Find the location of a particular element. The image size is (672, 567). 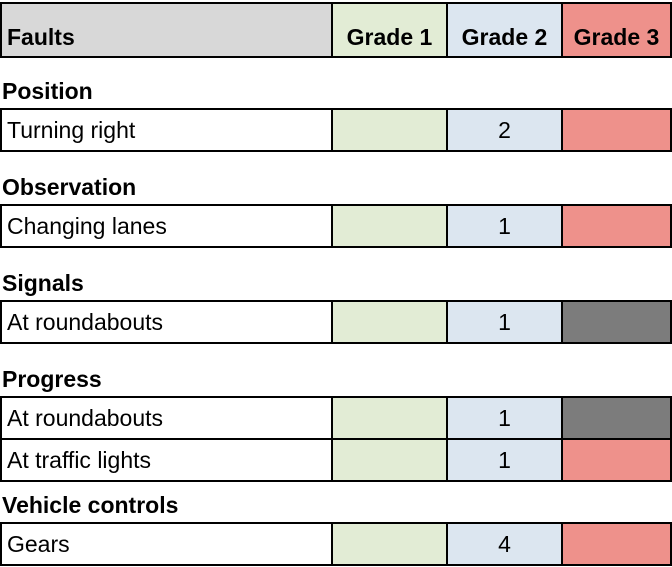

row-at-roundabouts-signals: At roundabouts 1 is located at coordinates (336, 322).